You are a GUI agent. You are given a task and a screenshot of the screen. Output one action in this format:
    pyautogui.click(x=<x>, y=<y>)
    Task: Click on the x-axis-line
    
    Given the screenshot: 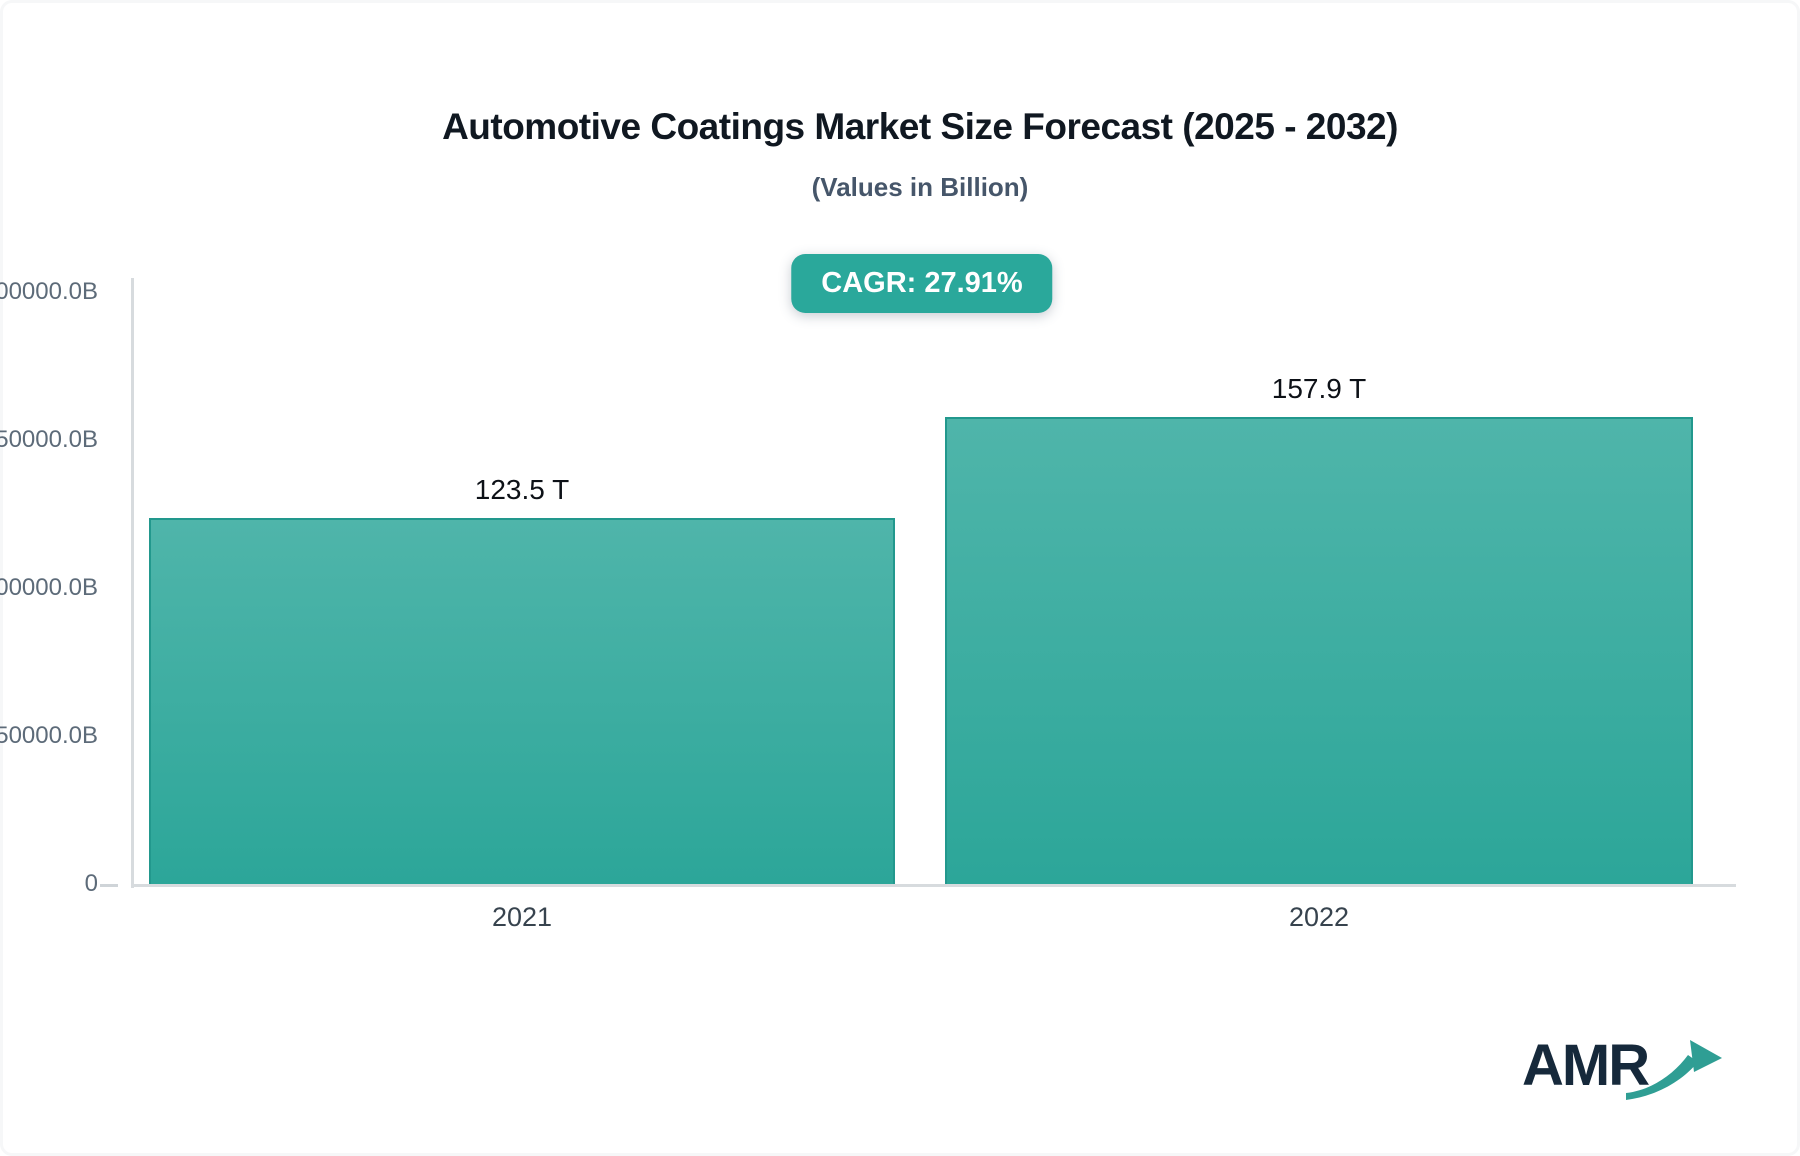 What is the action you would take?
    pyautogui.click(x=933, y=885)
    